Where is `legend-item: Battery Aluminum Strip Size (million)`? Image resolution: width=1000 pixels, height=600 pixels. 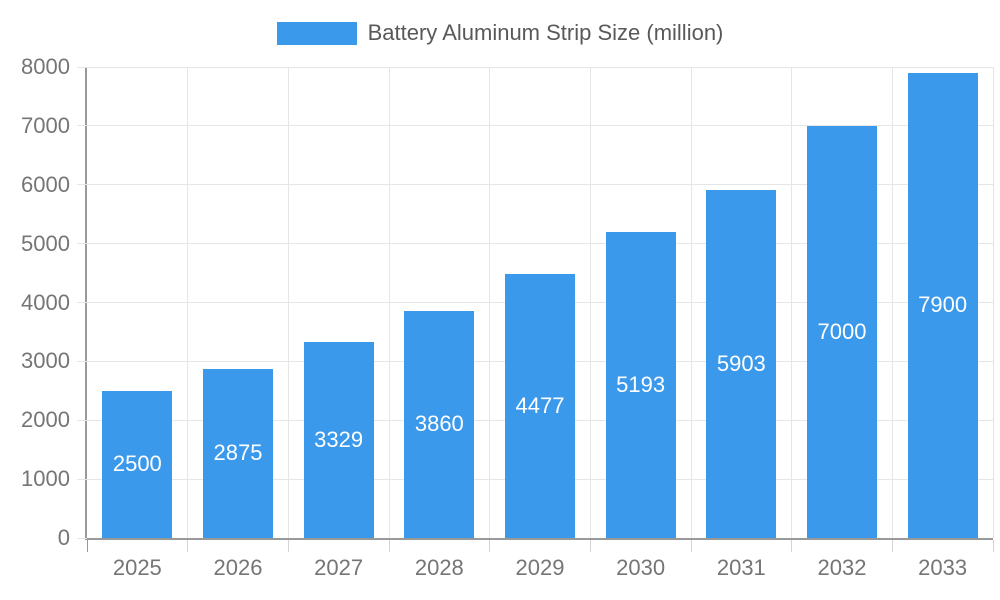 legend-item: Battery Aluminum Strip Size (million) is located at coordinates (500, 33).